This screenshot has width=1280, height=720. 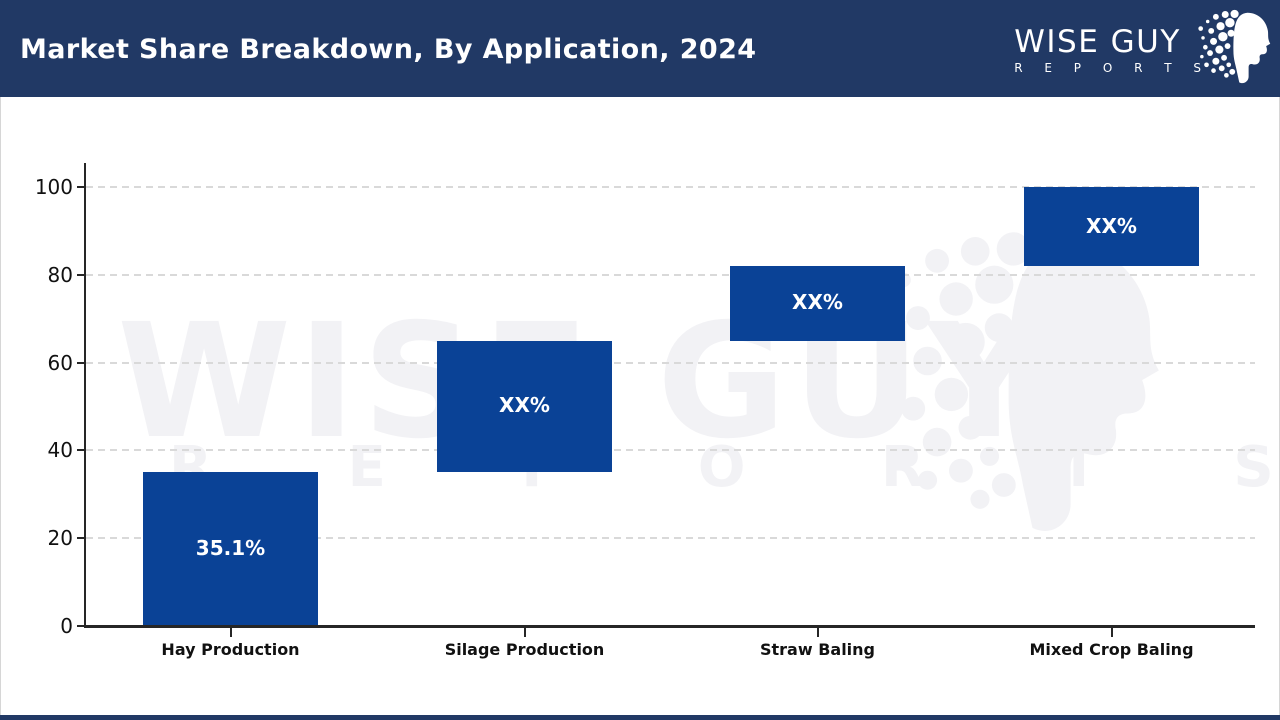 What do you see at coordinates (1097, 41) in the screenshot?
I see `logo-wordmark: WISE GUY` at bounding box center [1097, 41].